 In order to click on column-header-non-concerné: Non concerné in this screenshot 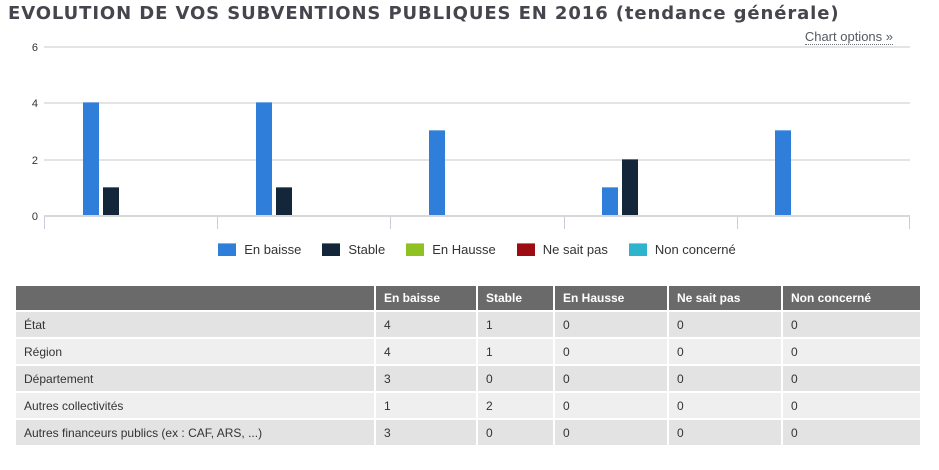, I will do `click(851, 298)`.